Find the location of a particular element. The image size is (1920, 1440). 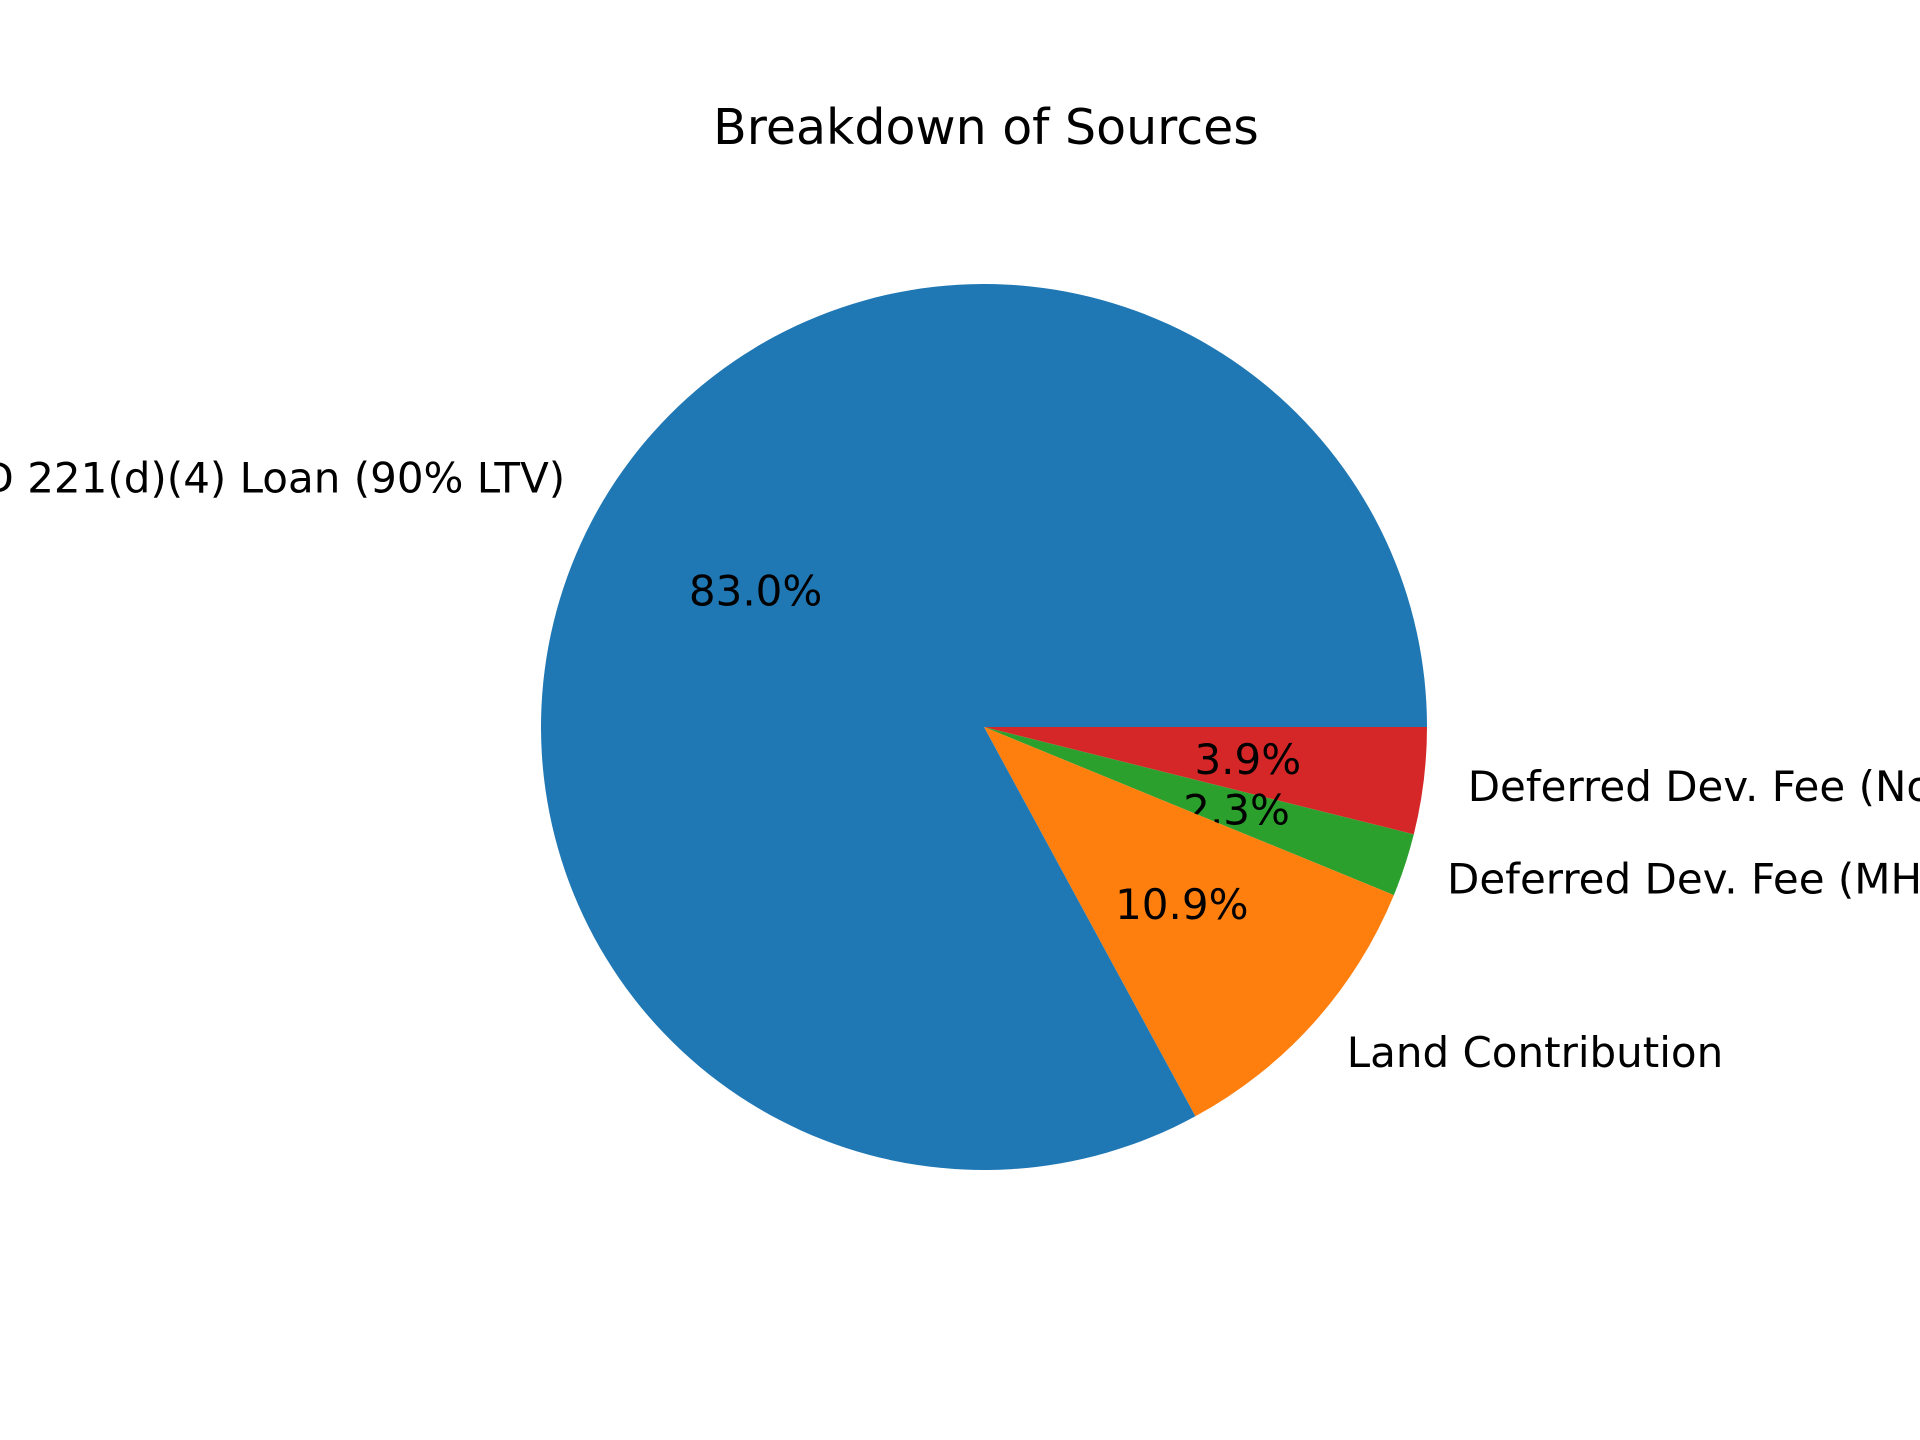

pie-slice-name-1: Deferred Dev. Fee (MH is located at coordinates (1683, 878).